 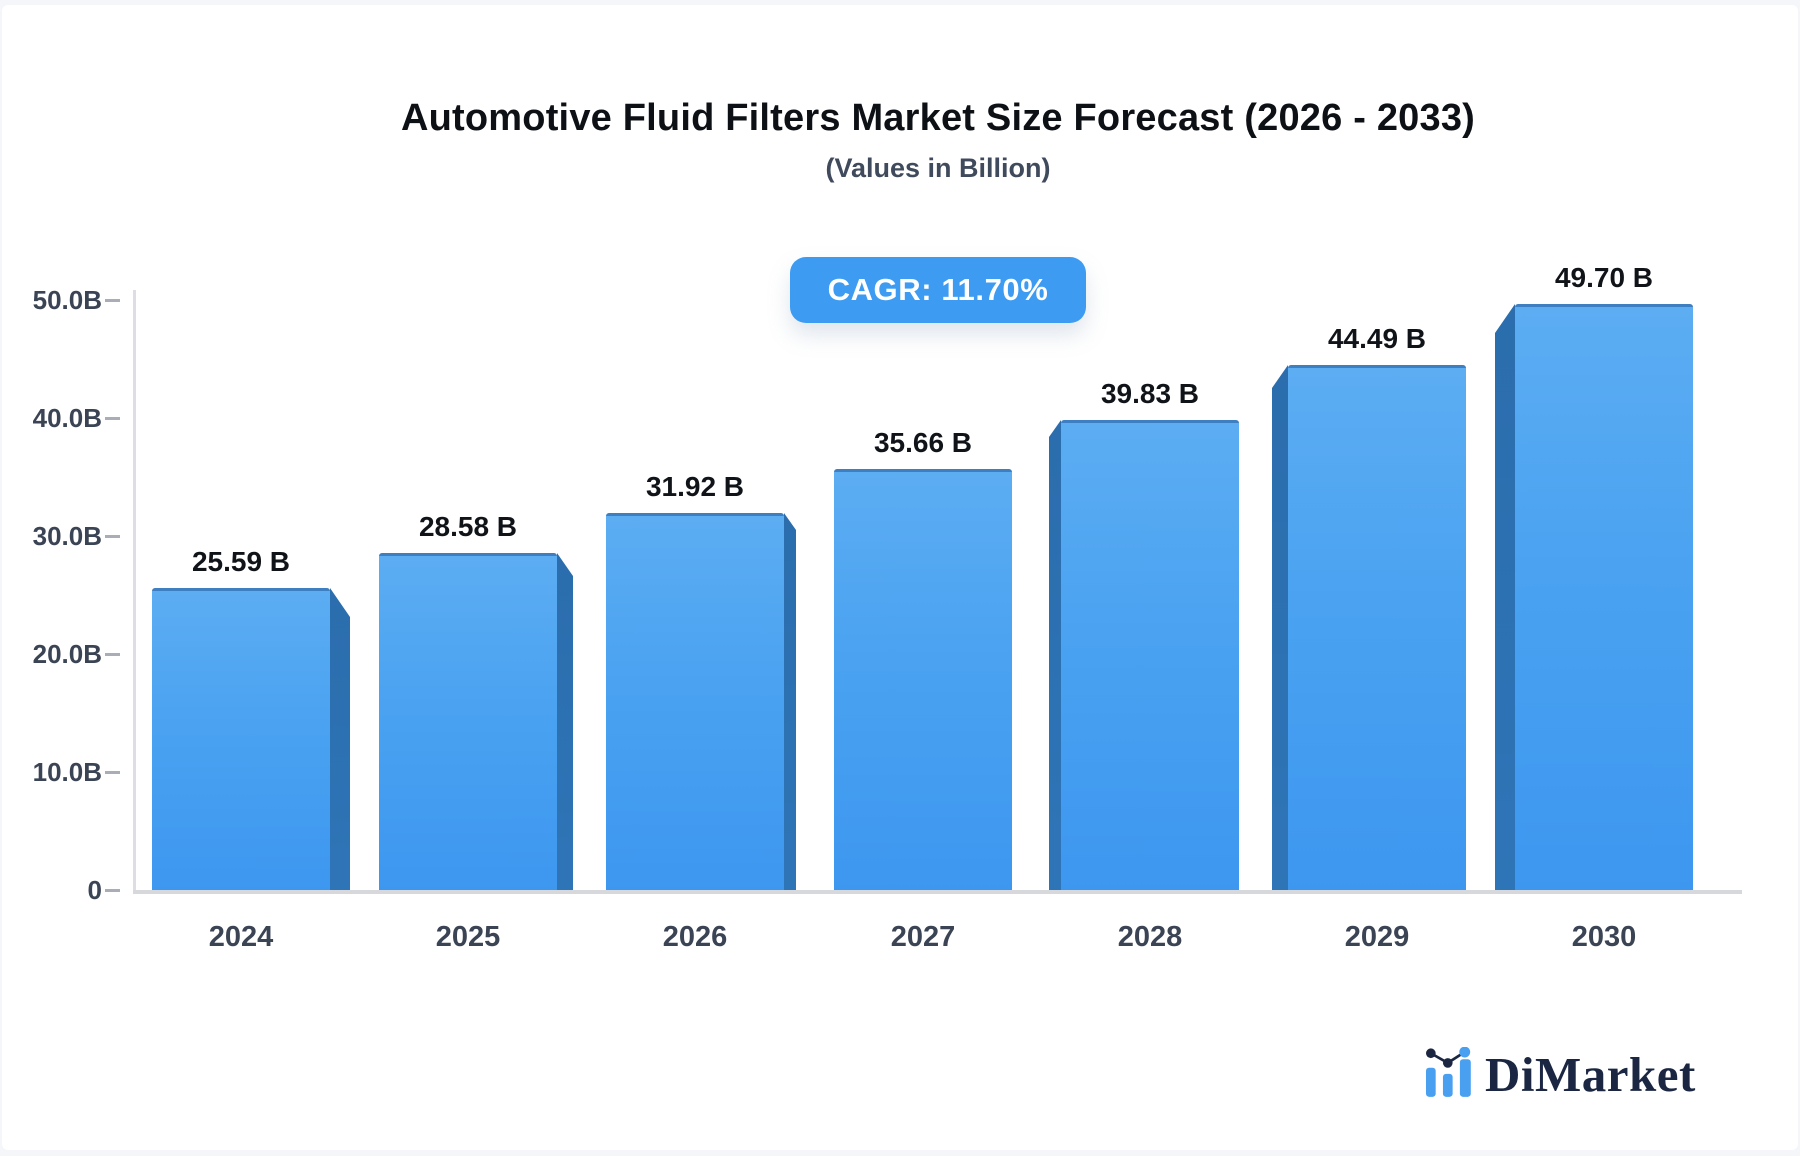 I want to click on bar-2030, so click(x=1604, y=598).